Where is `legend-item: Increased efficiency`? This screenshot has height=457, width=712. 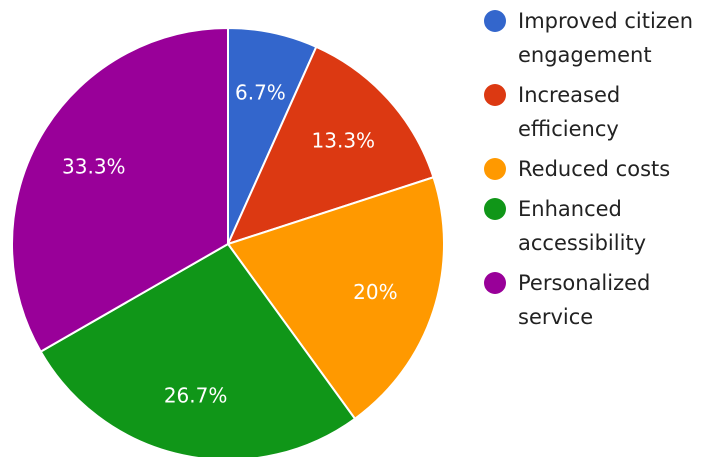
legend-item: Increased efficiency is located at coordinates (598, 112).